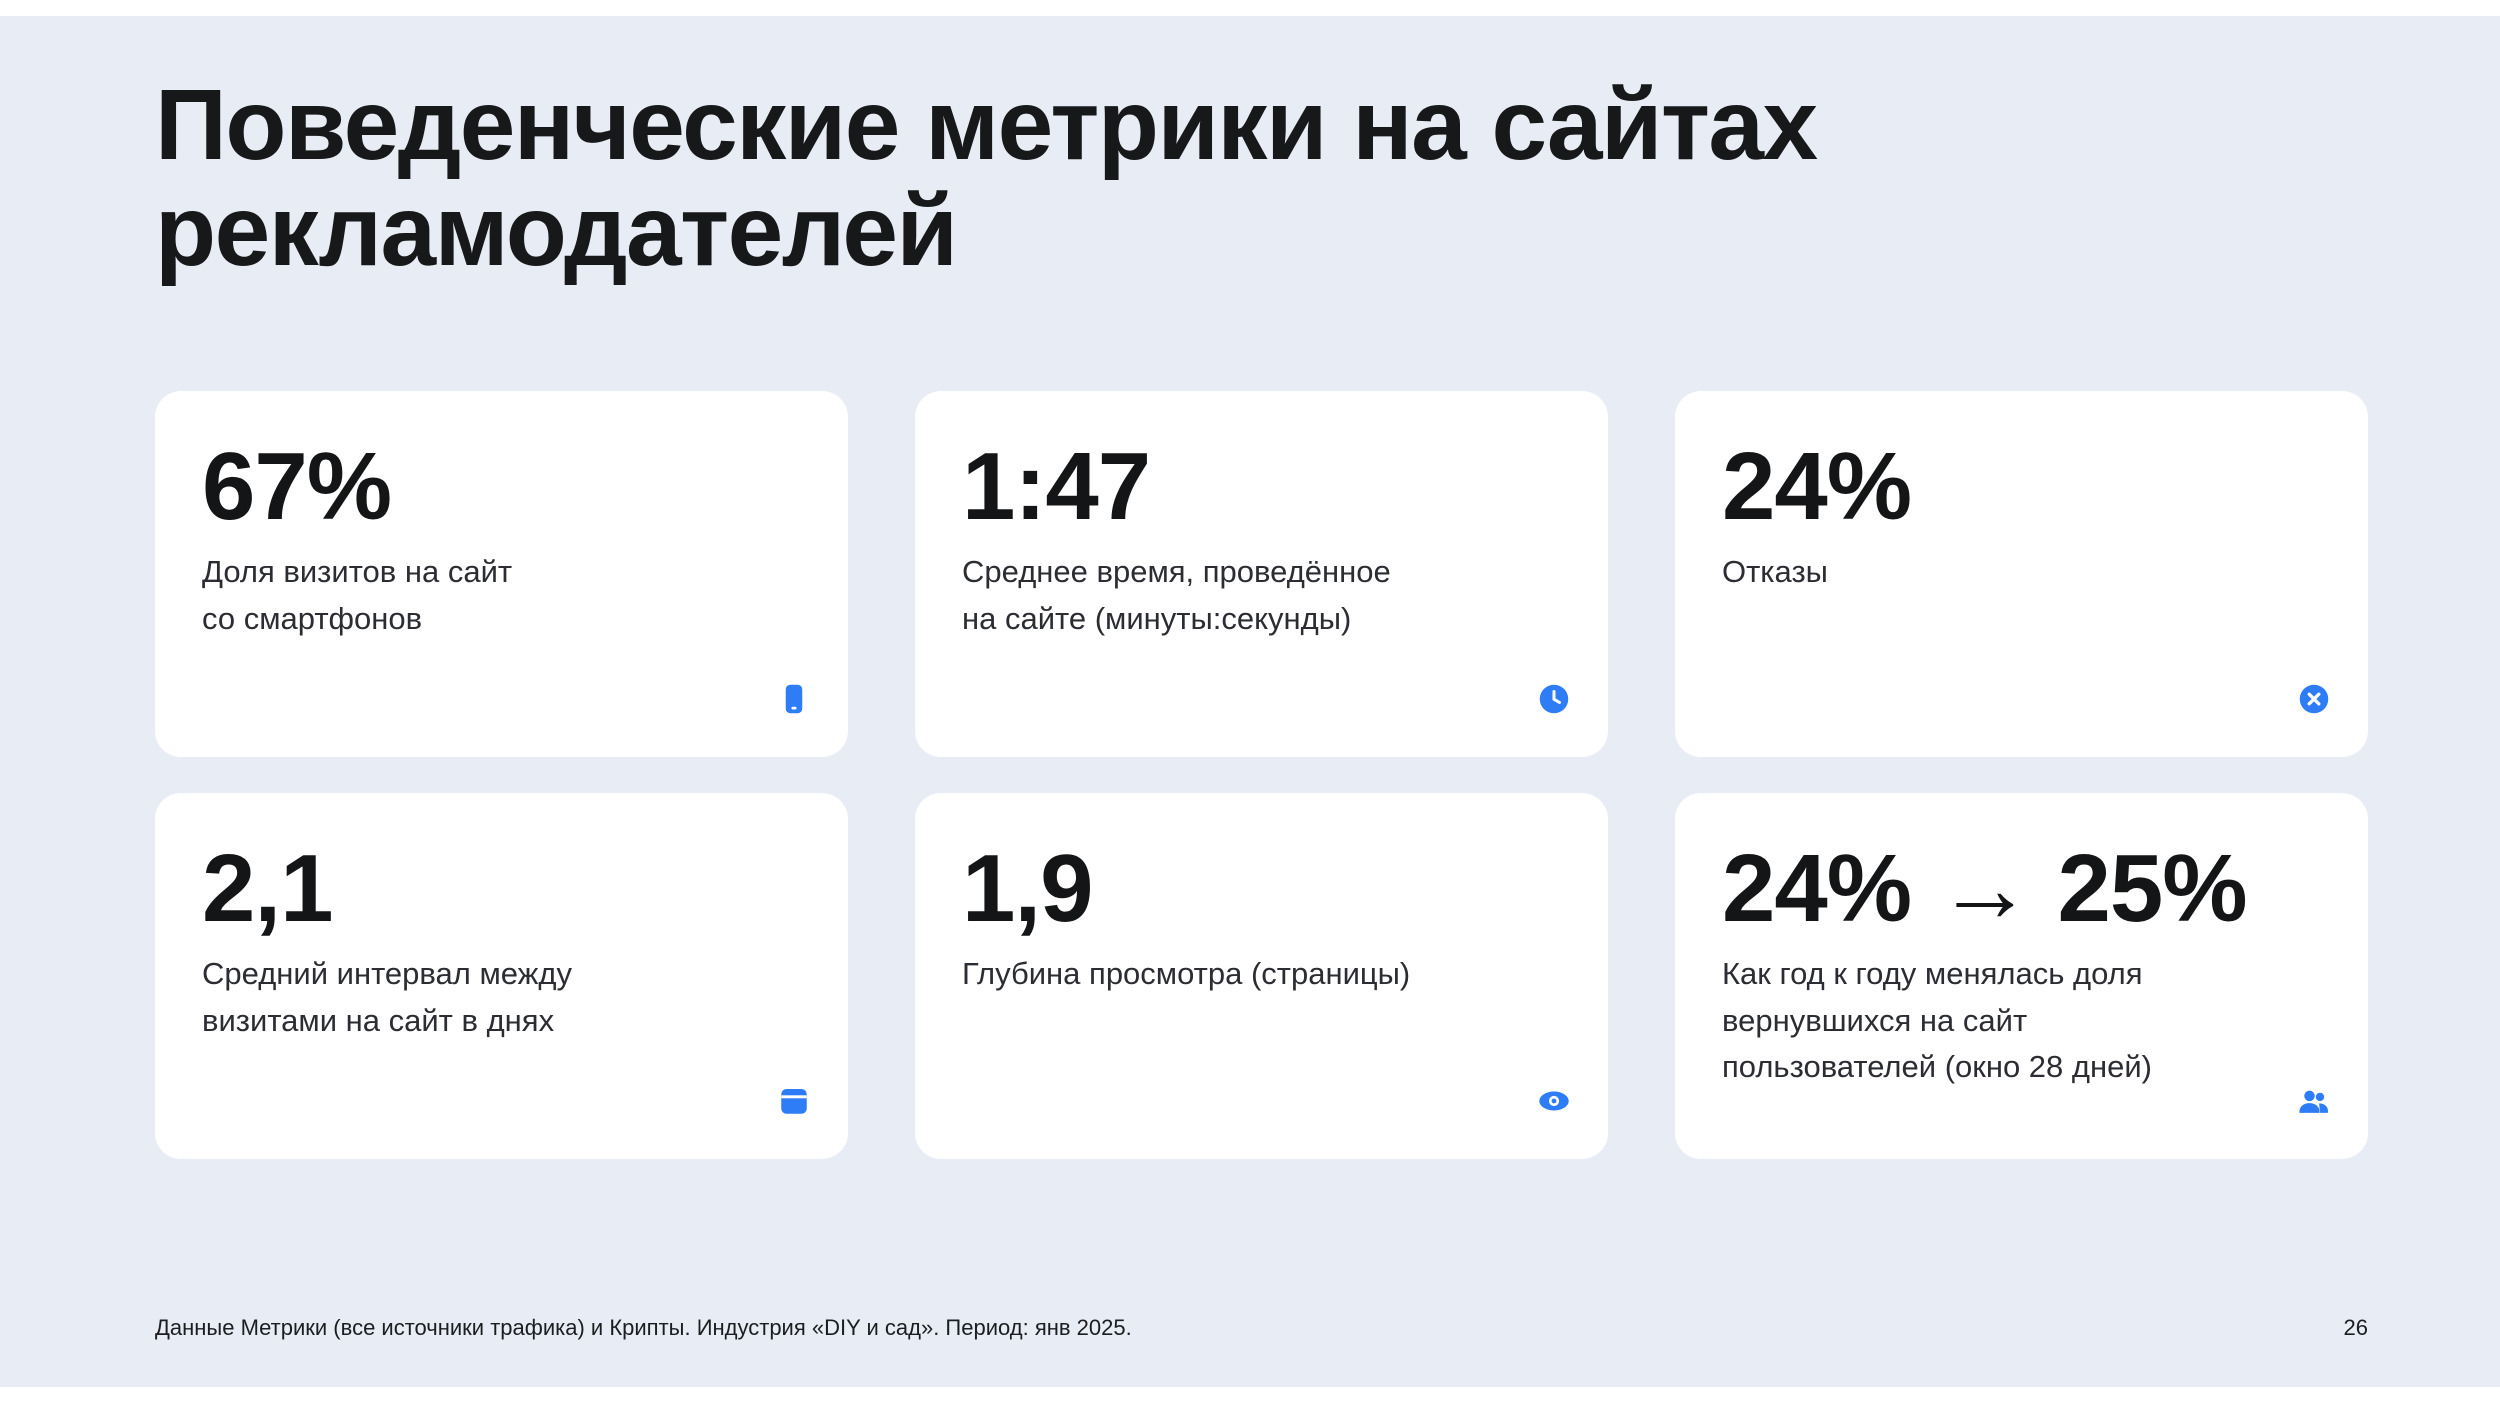 The height and width of the screenshot is (1406, 2500). Describe the element at coordinates (1775, 571) in the screenshot. I see `metric-label: Отказы` at that location.